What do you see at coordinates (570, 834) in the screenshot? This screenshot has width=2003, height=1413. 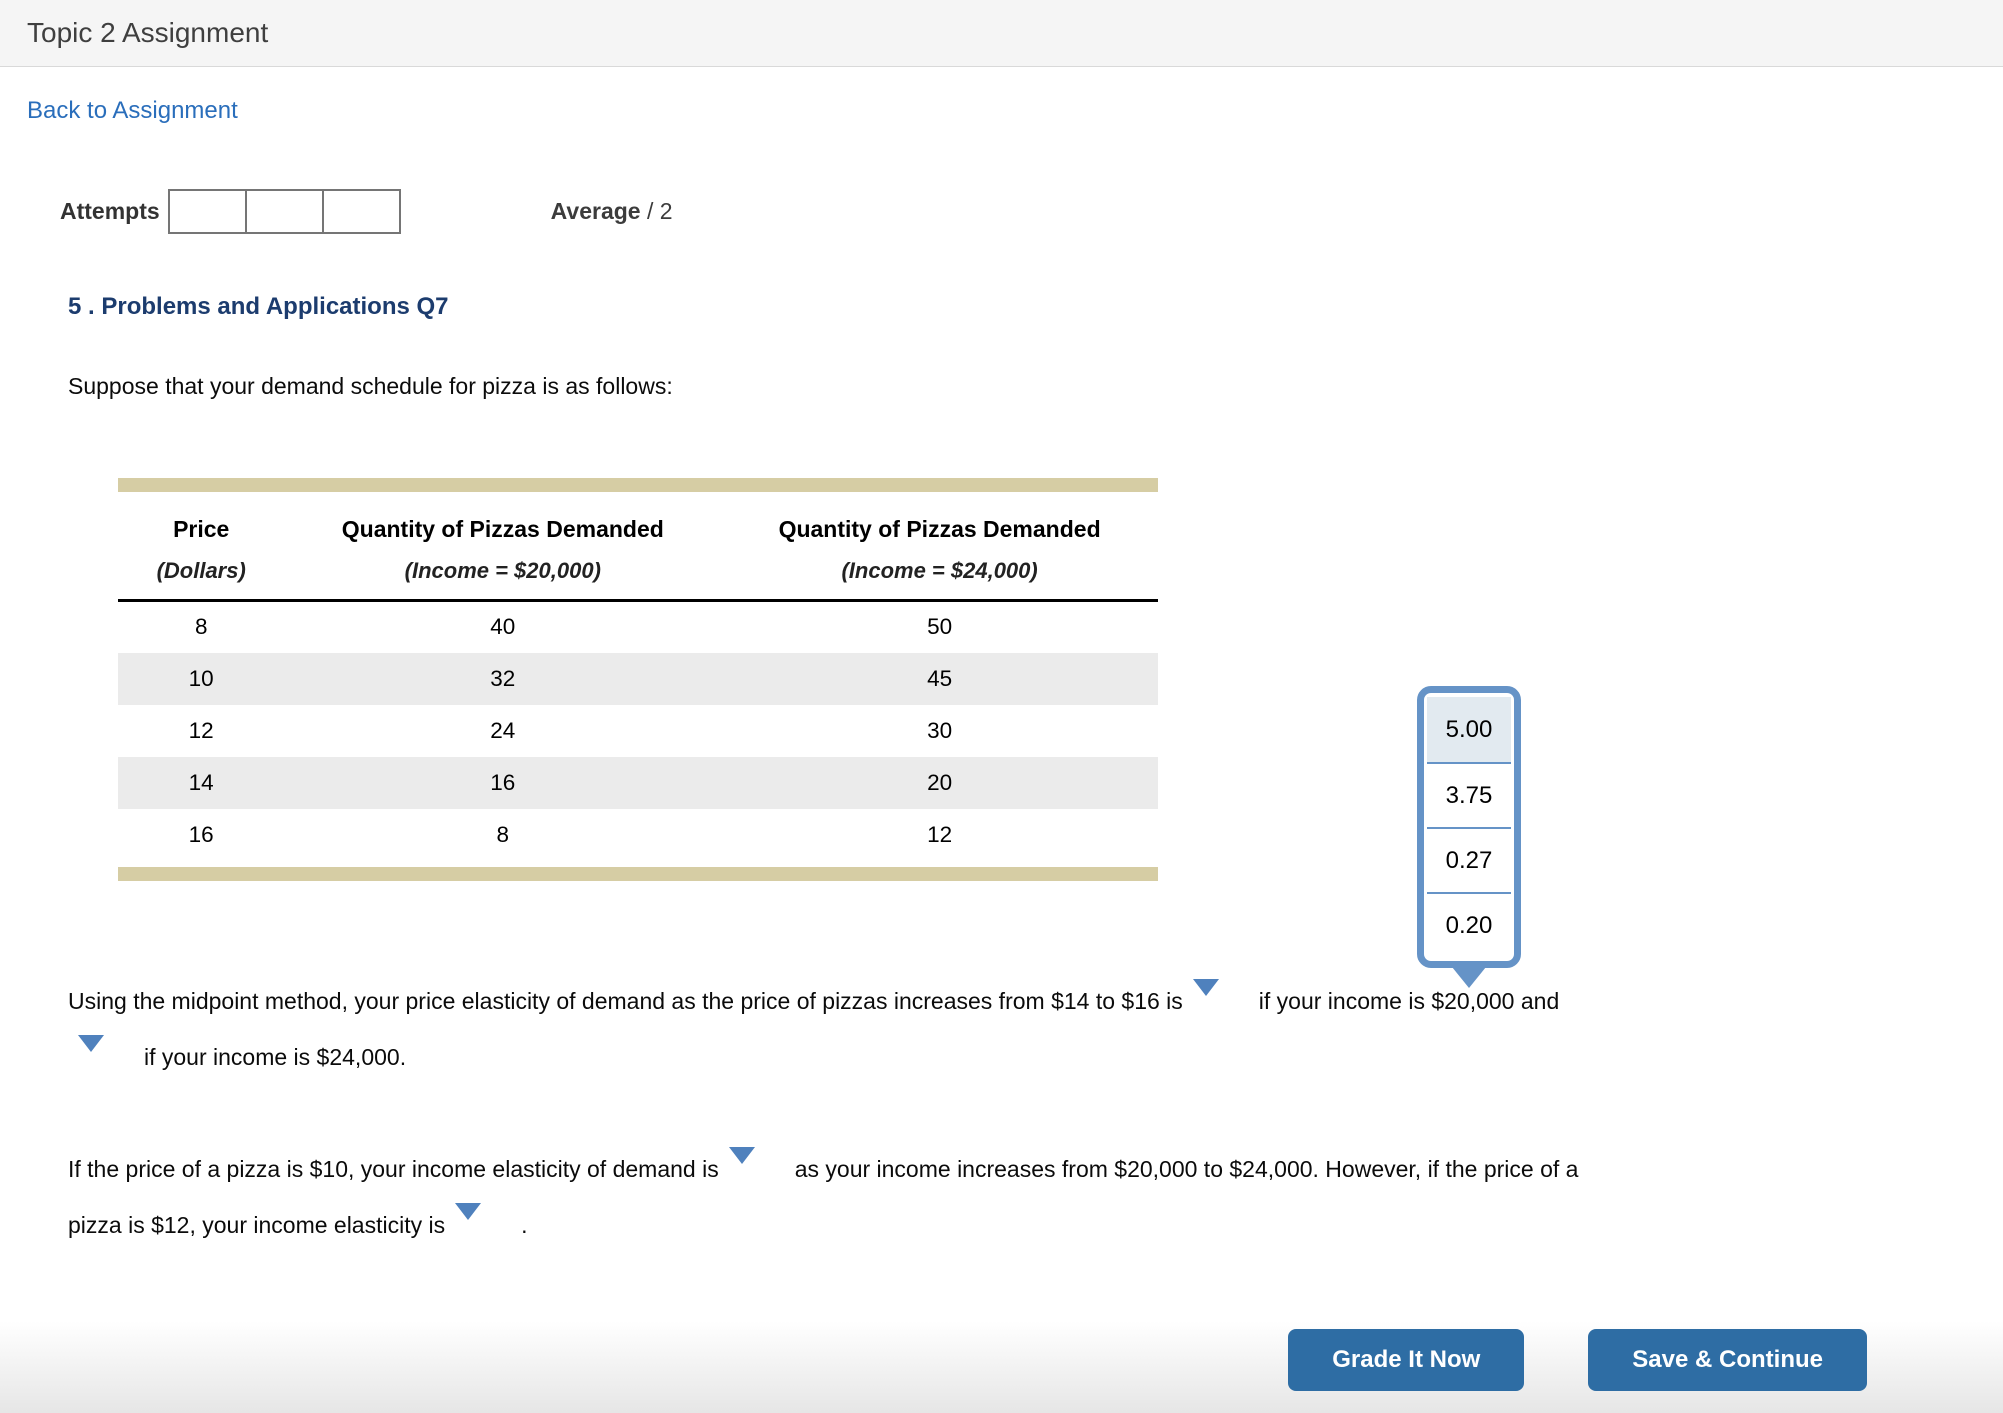 I see `table-row: 16 8 12` at bounding box center [570, 834].